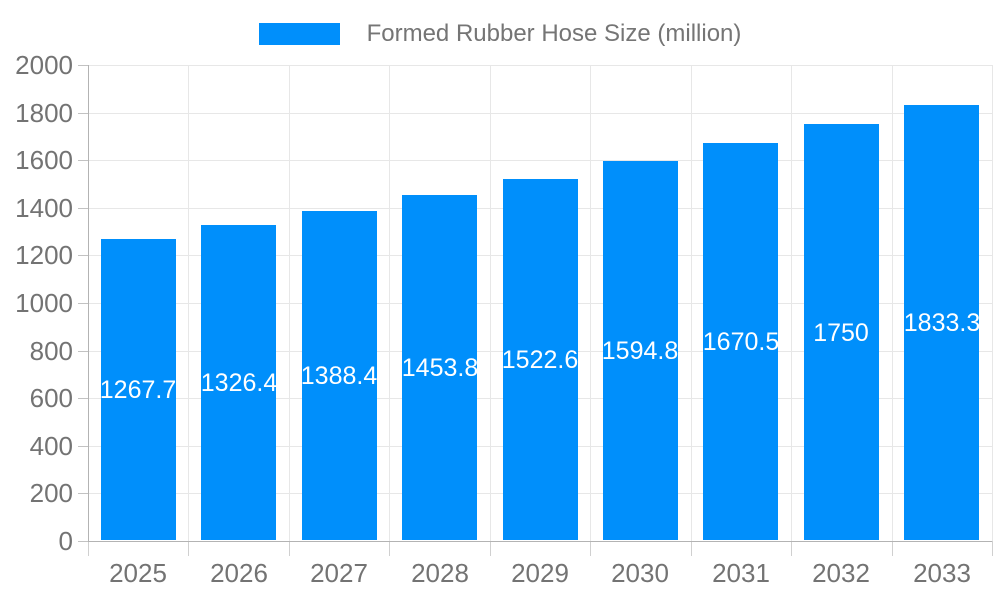 Image resolution: width=1000 pixels, height=600 pixels. I want to click on y-axis-tick-label: 1600, so click(44, 160).